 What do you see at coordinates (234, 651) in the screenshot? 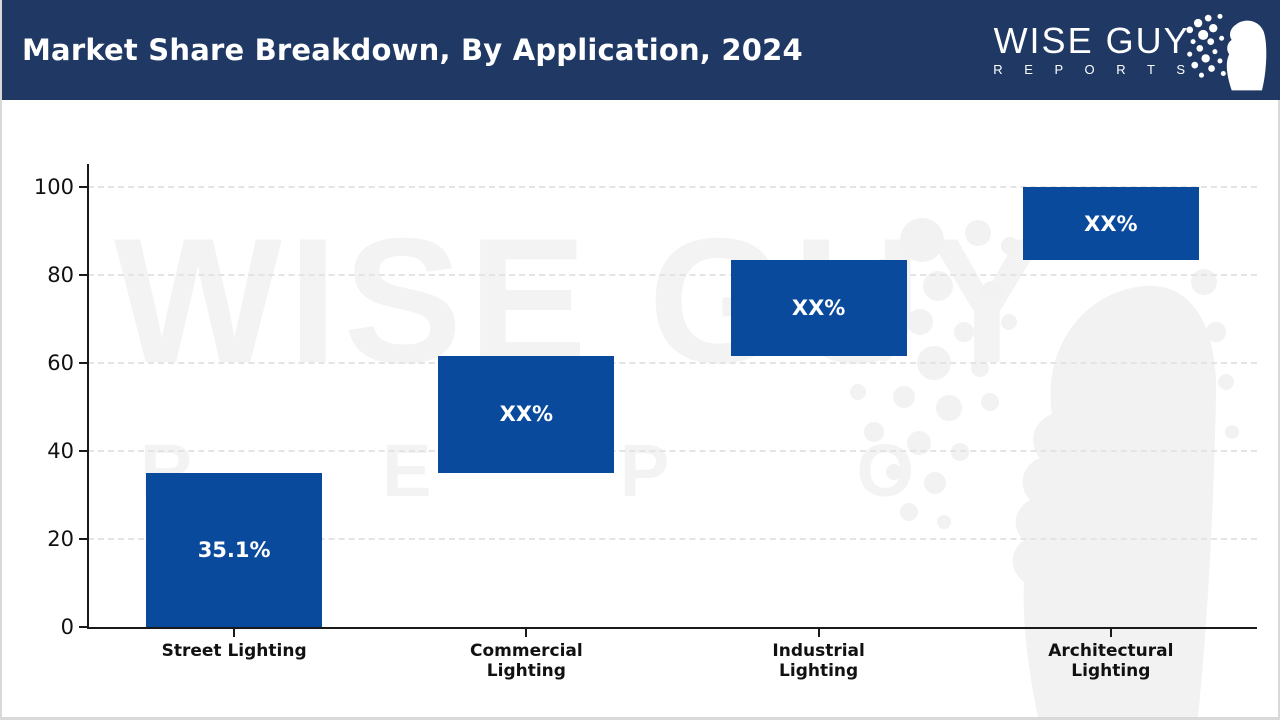
I see `x-category-label: Street Lighting` at bounding box center [234, 651].